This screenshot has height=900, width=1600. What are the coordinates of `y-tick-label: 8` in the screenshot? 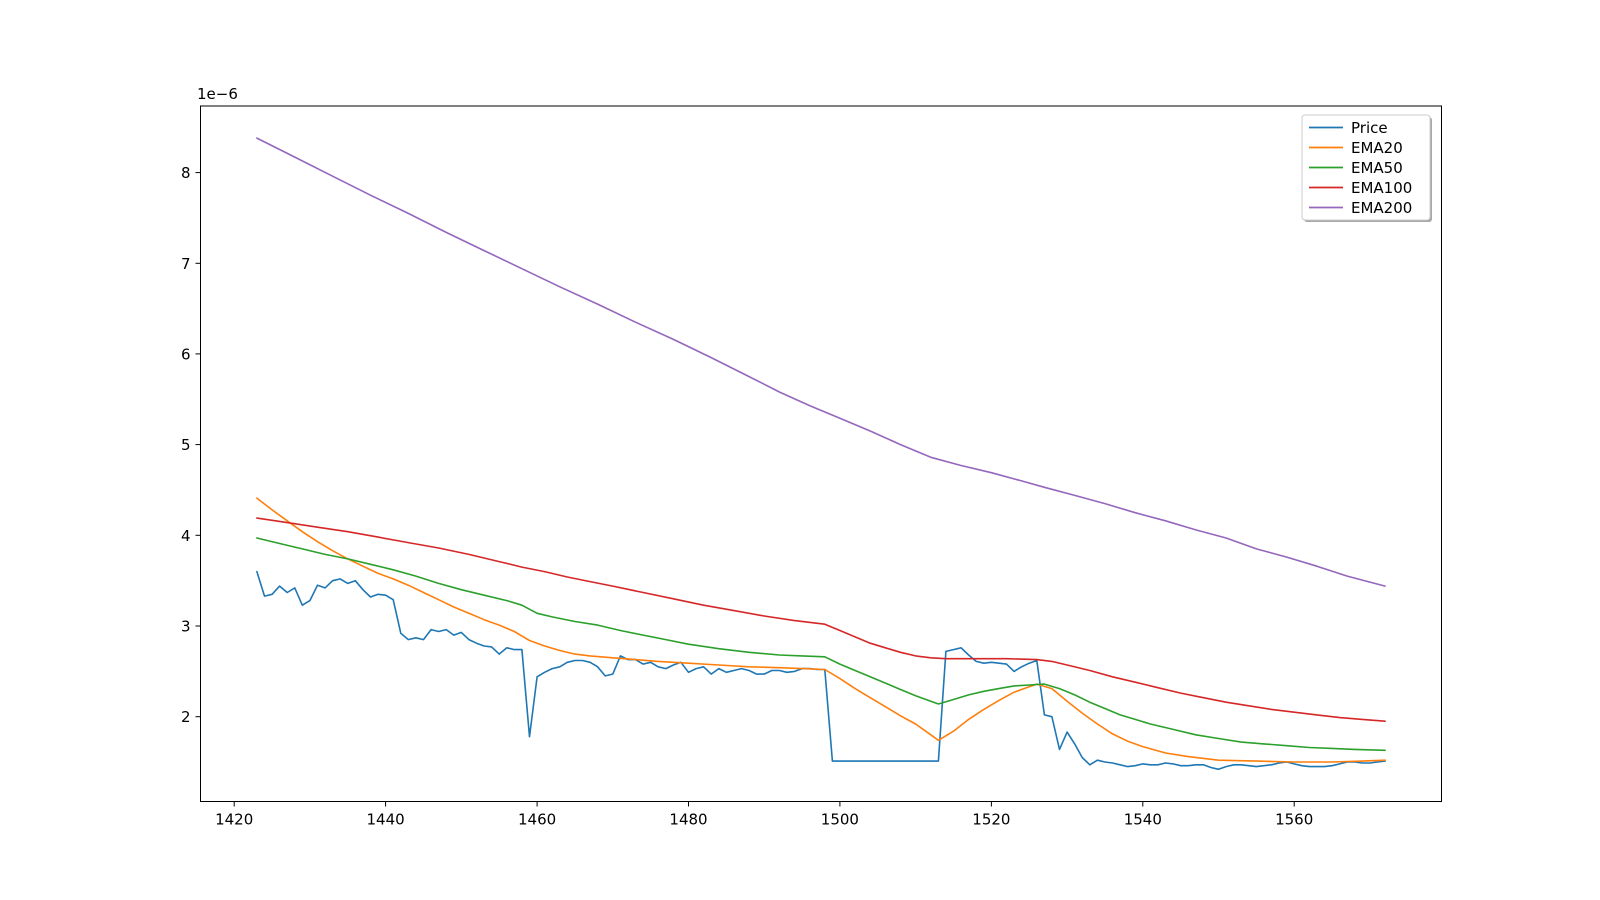 It's located at (186, 173).